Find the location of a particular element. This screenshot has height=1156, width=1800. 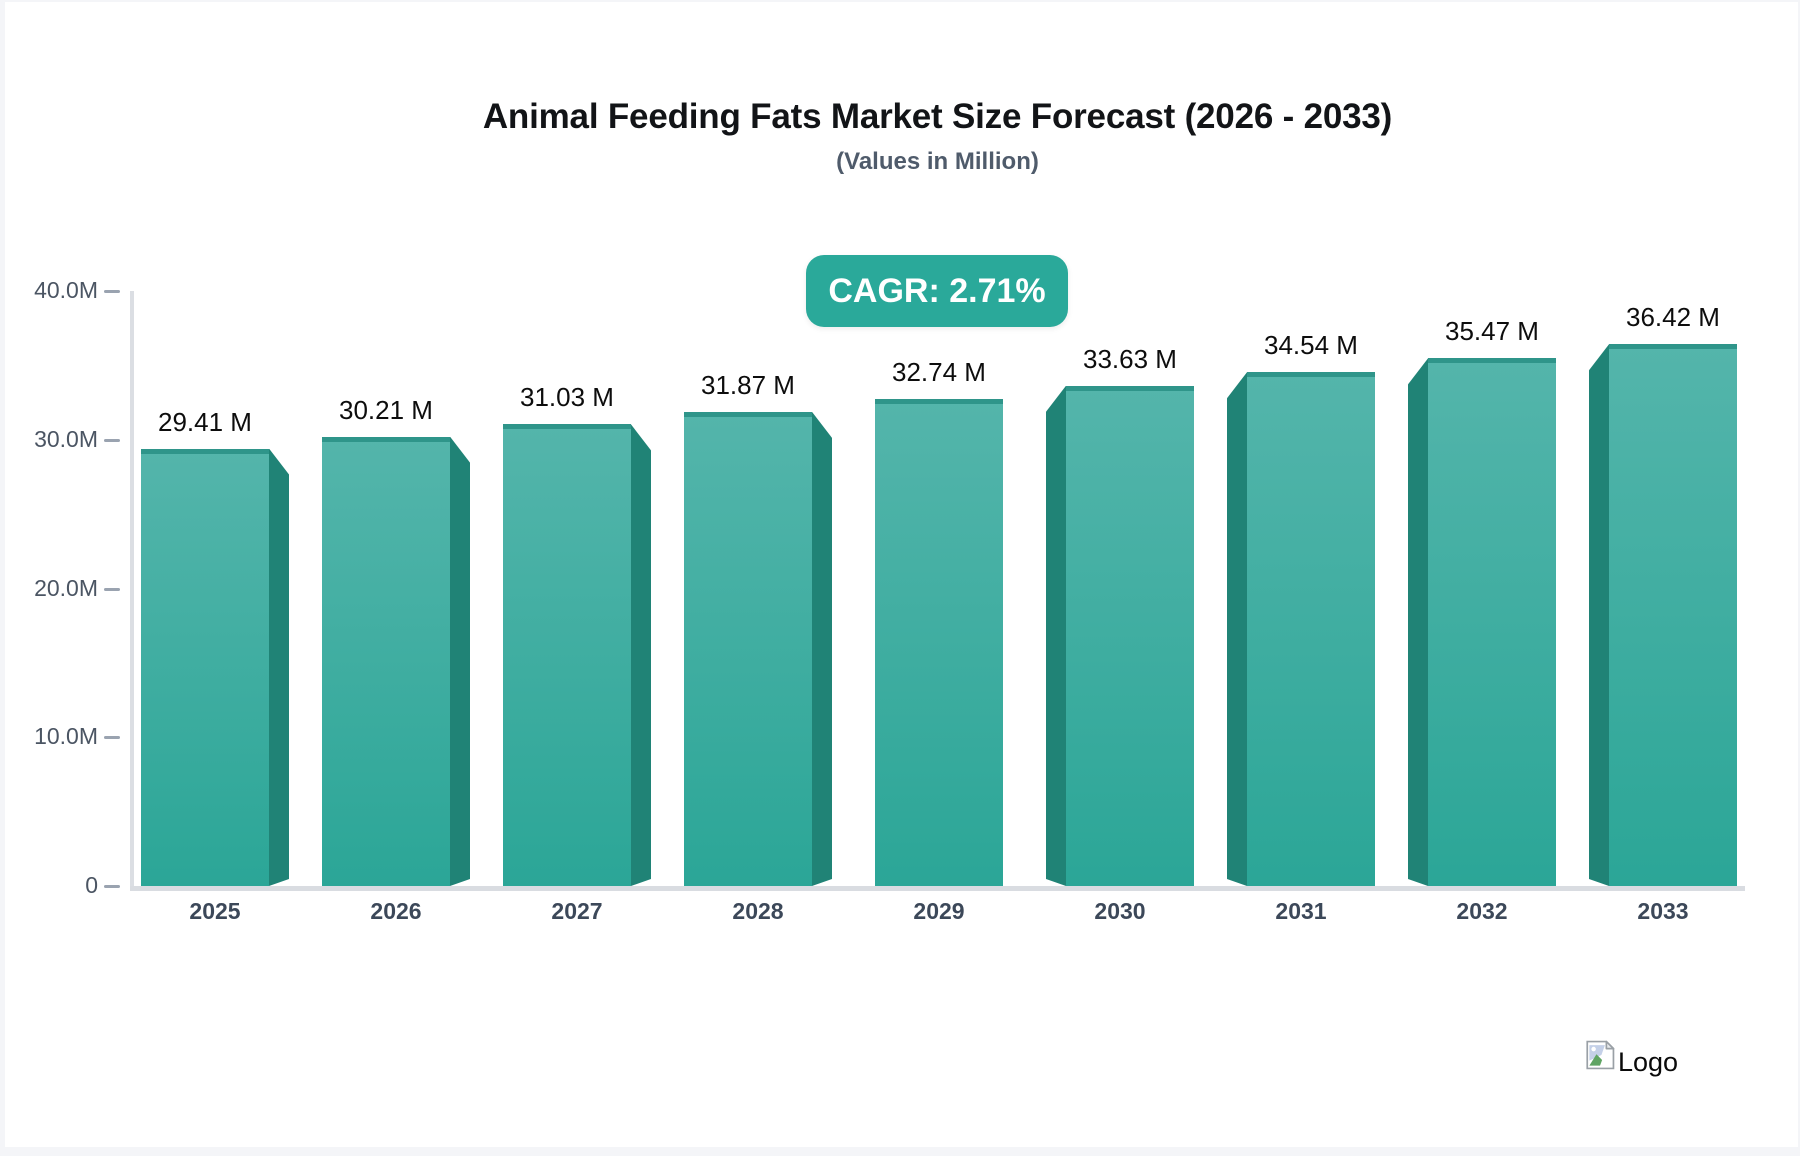

bar-2025 is located at coordinates (205, 667).